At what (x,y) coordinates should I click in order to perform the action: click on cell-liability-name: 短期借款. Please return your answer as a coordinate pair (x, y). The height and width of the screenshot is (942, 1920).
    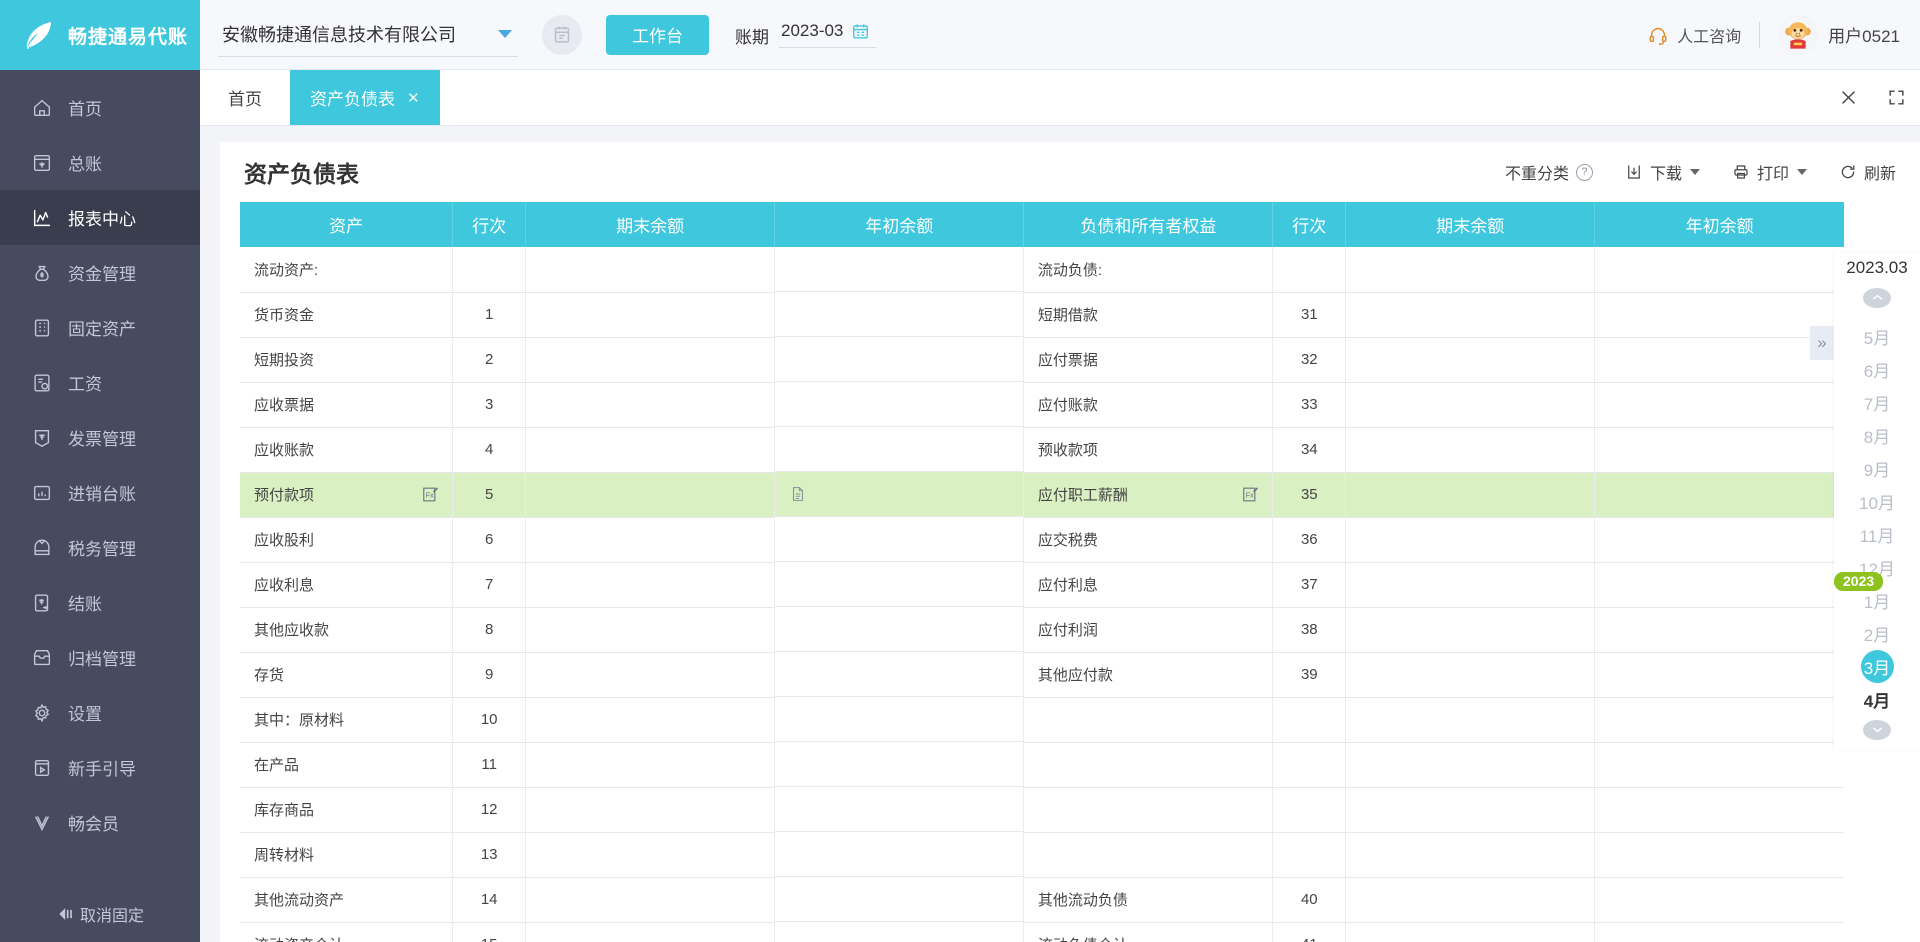
    Looking at the image, I should click on (1148, 315).